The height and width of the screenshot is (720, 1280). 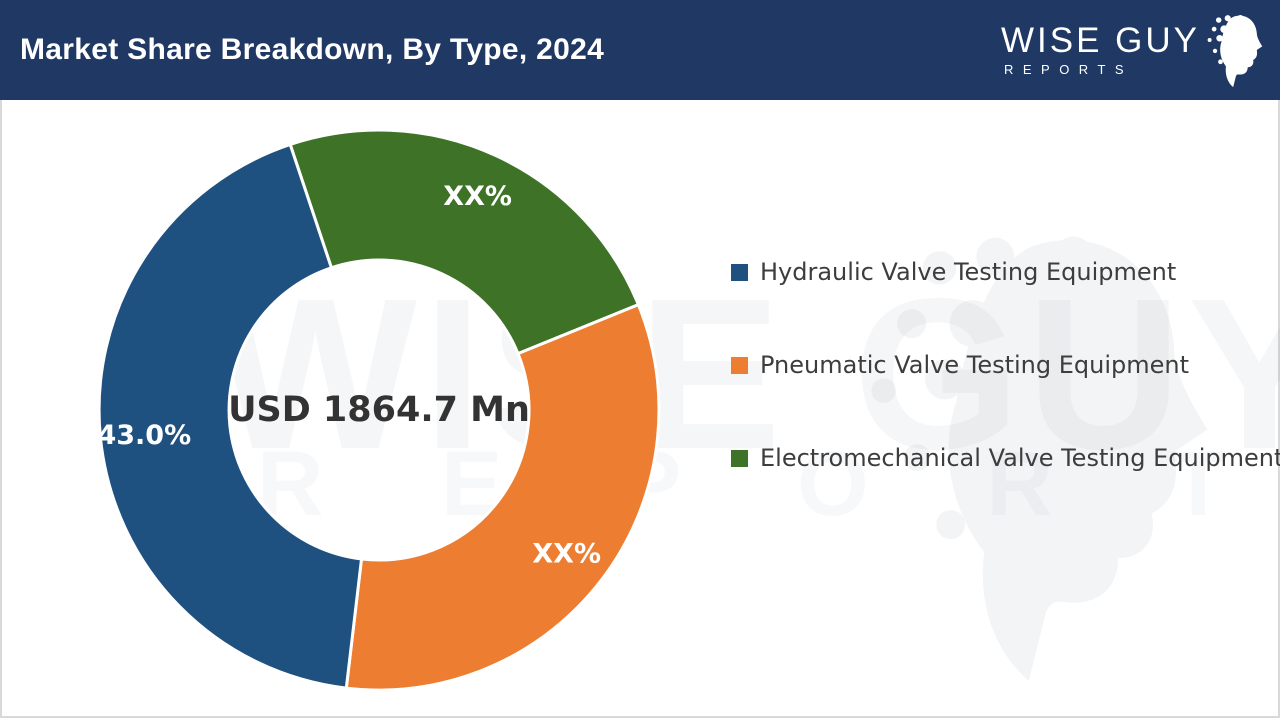 I want to click on legend-item-hydraulic: Hydraulic Valve Testing Equipment, so click(x=1005, y=272).